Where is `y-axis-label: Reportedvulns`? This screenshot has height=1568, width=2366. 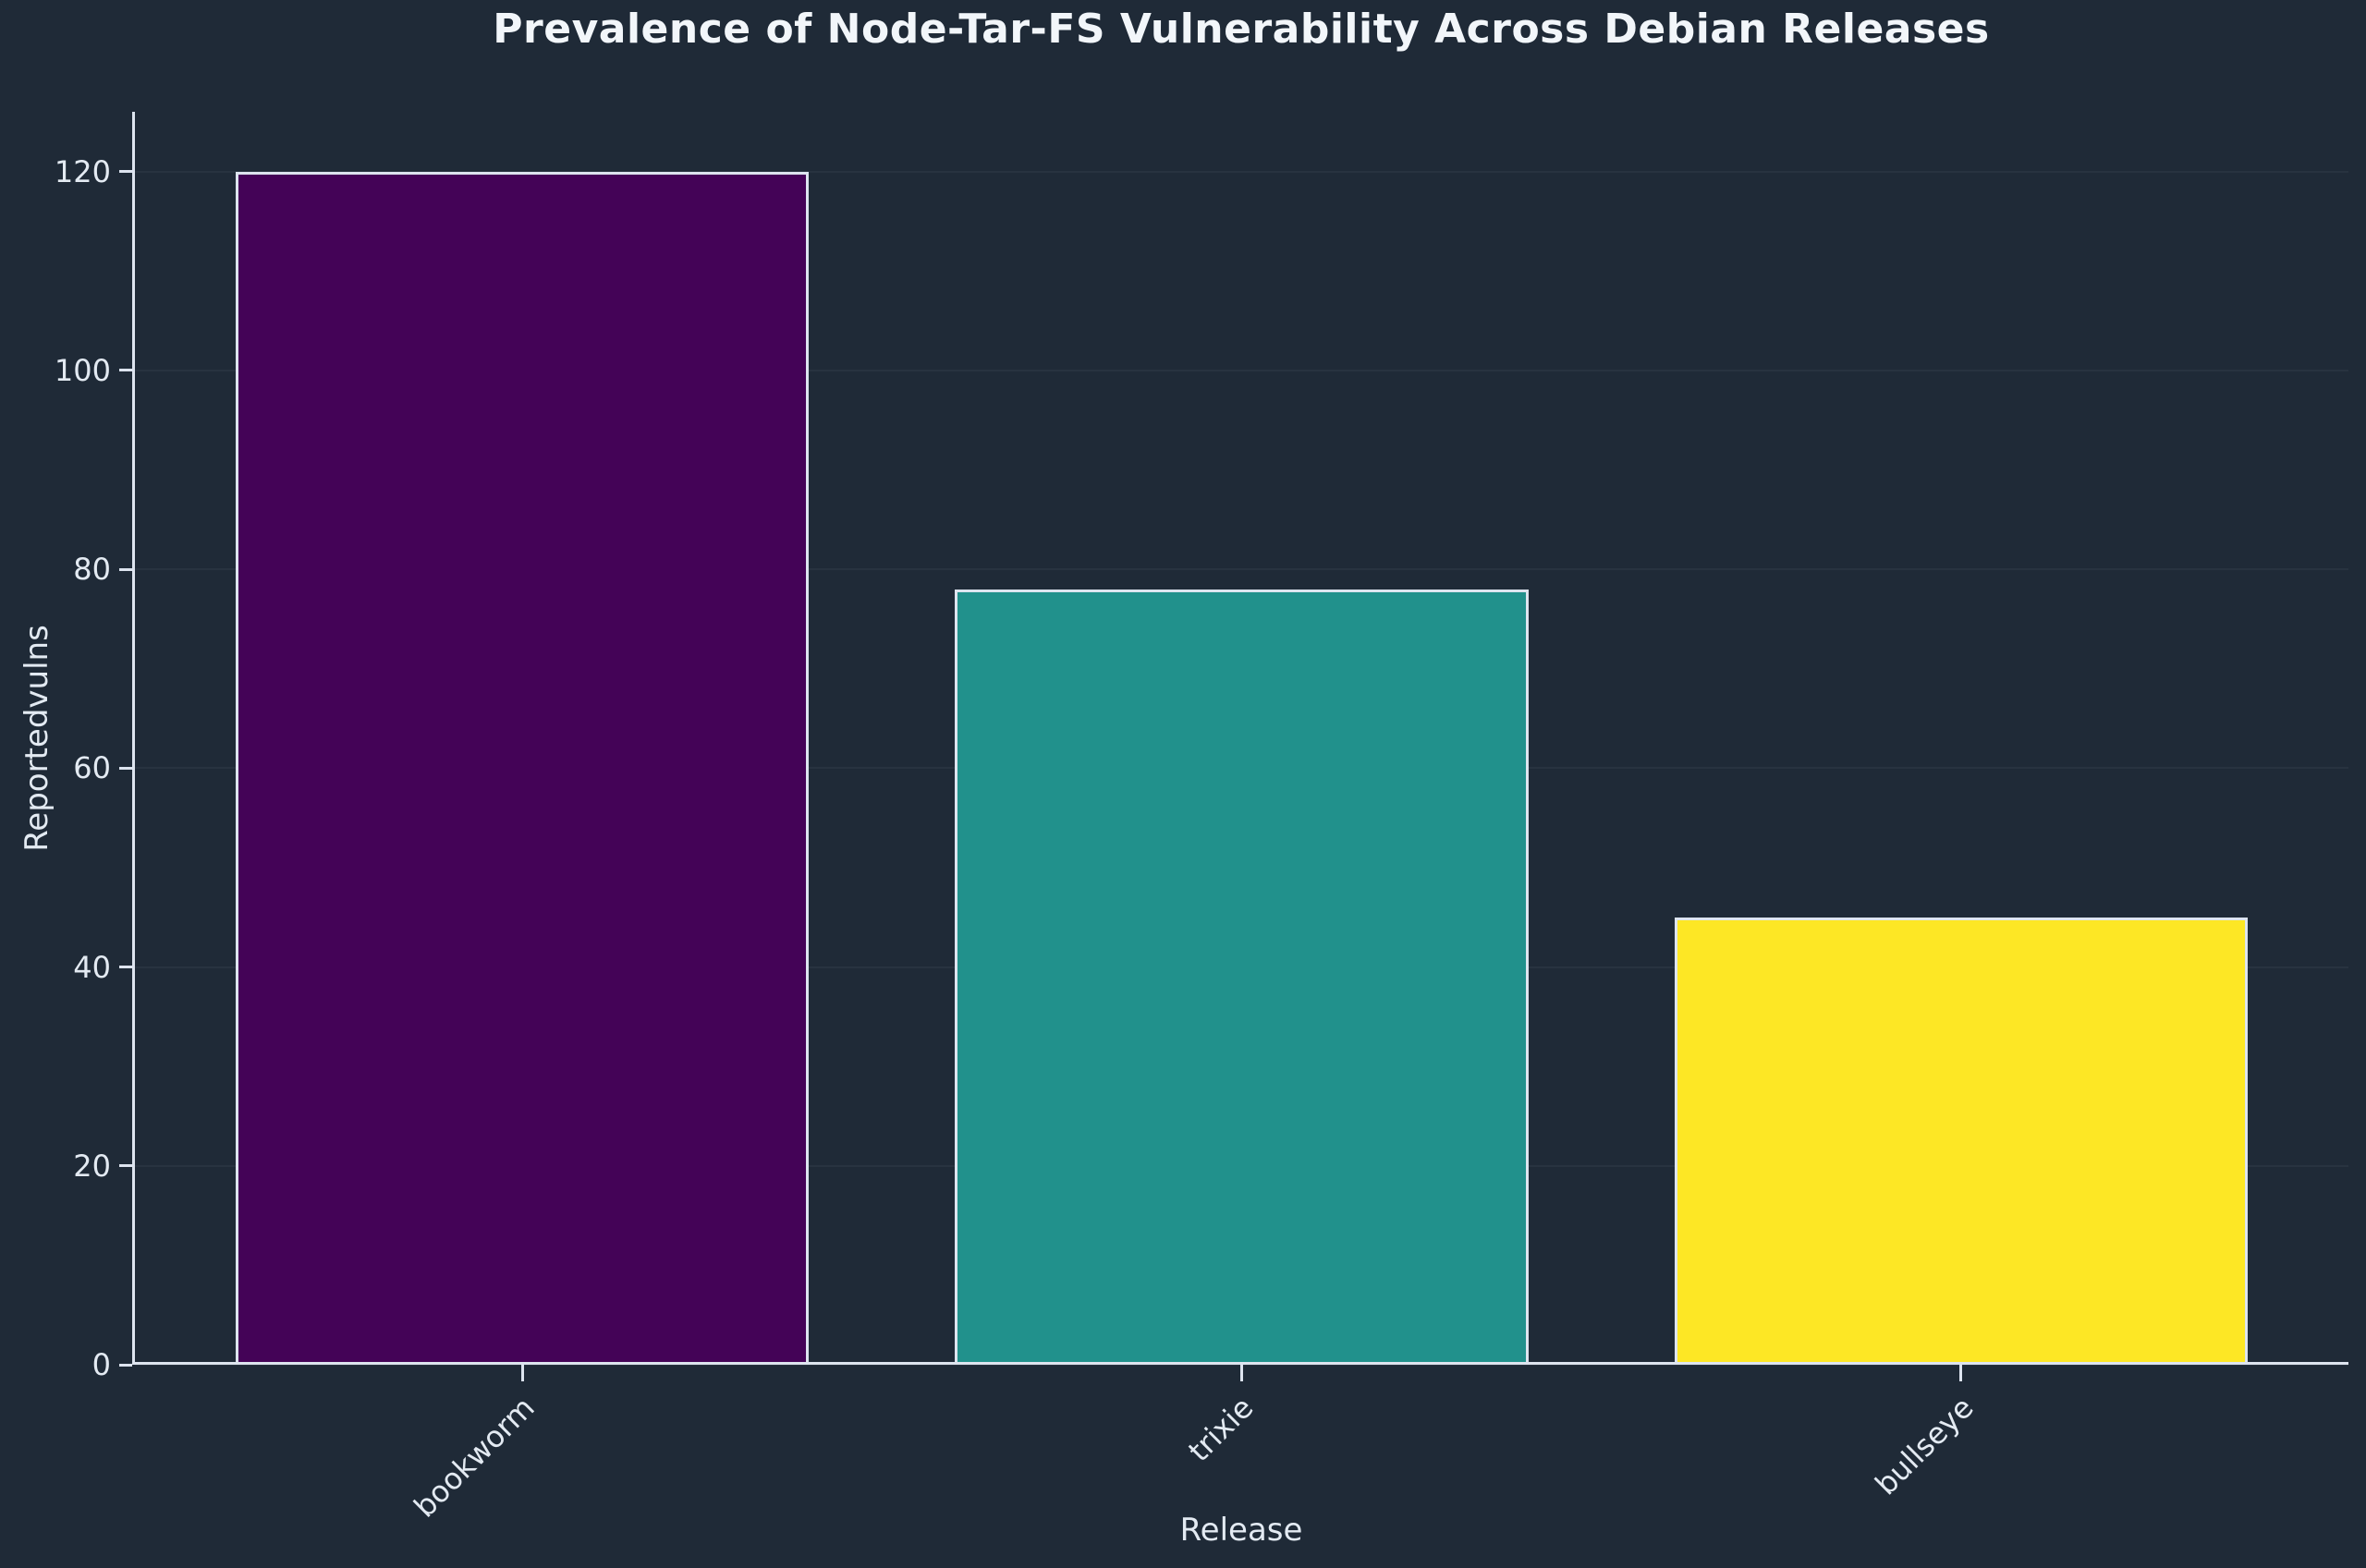
y-axis-label: Reportedvulns is located at coordinates (36, 738).